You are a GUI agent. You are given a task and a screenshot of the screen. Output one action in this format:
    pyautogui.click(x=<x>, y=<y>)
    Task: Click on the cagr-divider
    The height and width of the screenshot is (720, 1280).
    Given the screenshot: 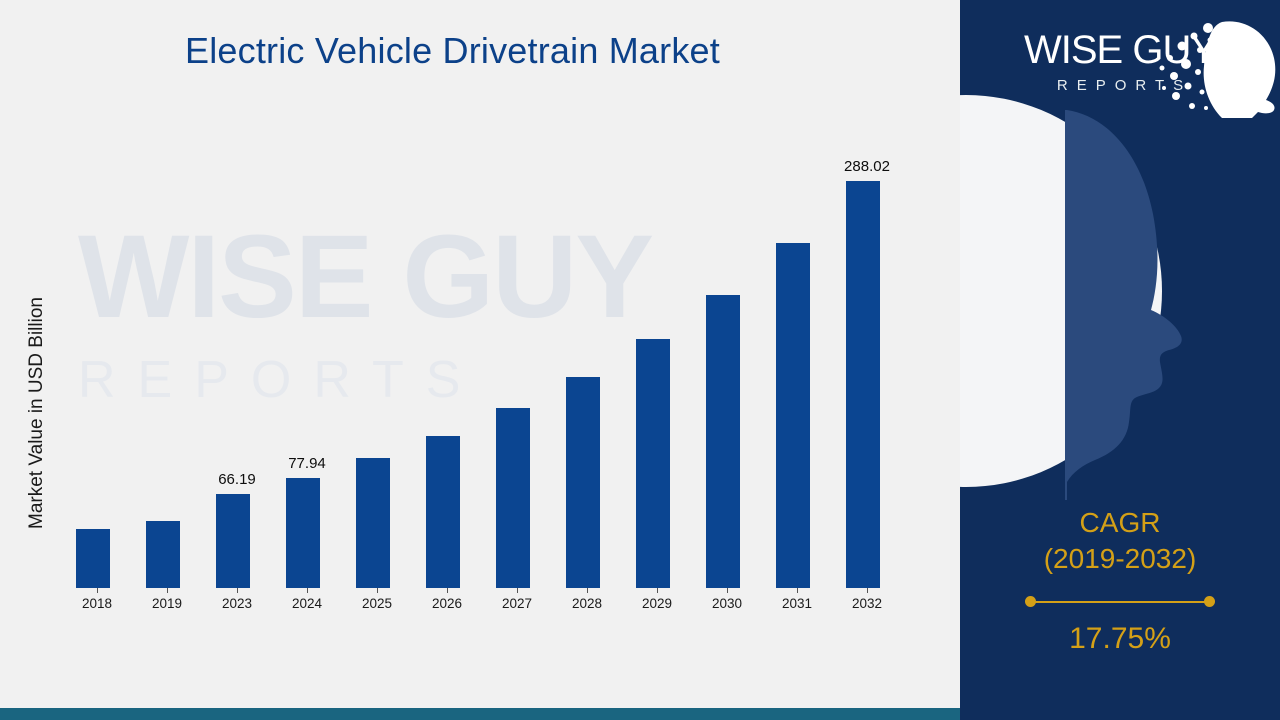 What is the action you would take?
    pyautogui.click(x=1120, y=601)
    